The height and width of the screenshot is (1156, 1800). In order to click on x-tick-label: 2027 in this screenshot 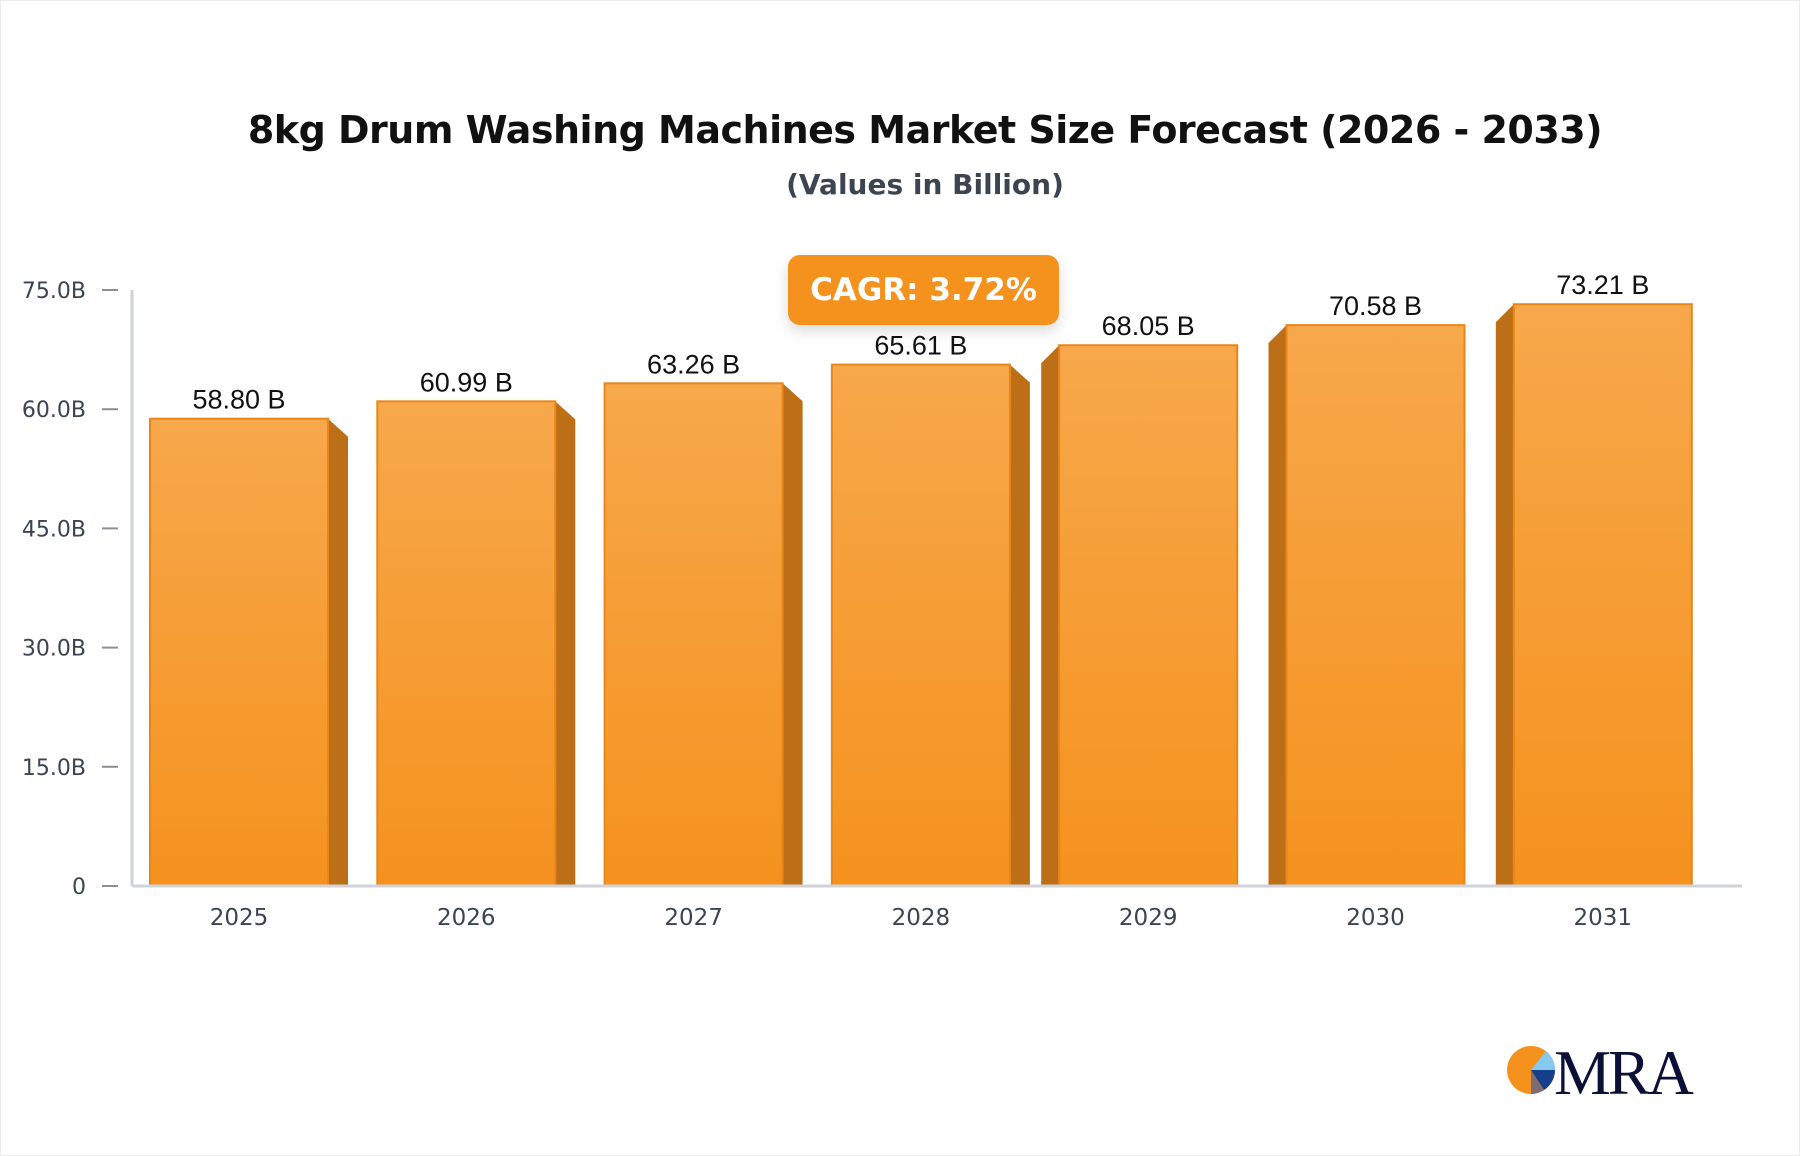, I will do `click(693, 918)`.